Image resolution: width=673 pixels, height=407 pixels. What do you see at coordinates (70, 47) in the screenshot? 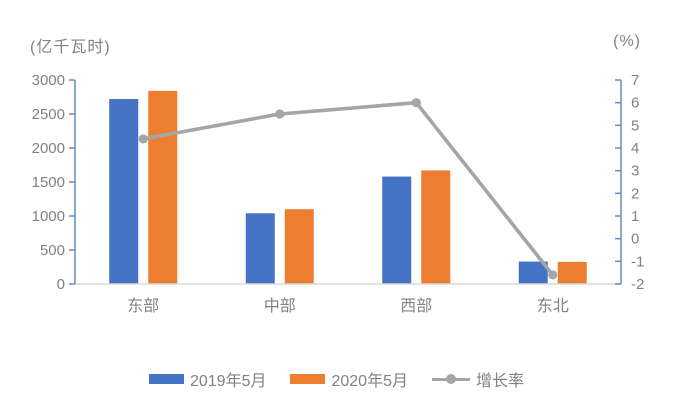
I see `left-axis-title: (亿千瓦时)` at bounding box center [70, 47].